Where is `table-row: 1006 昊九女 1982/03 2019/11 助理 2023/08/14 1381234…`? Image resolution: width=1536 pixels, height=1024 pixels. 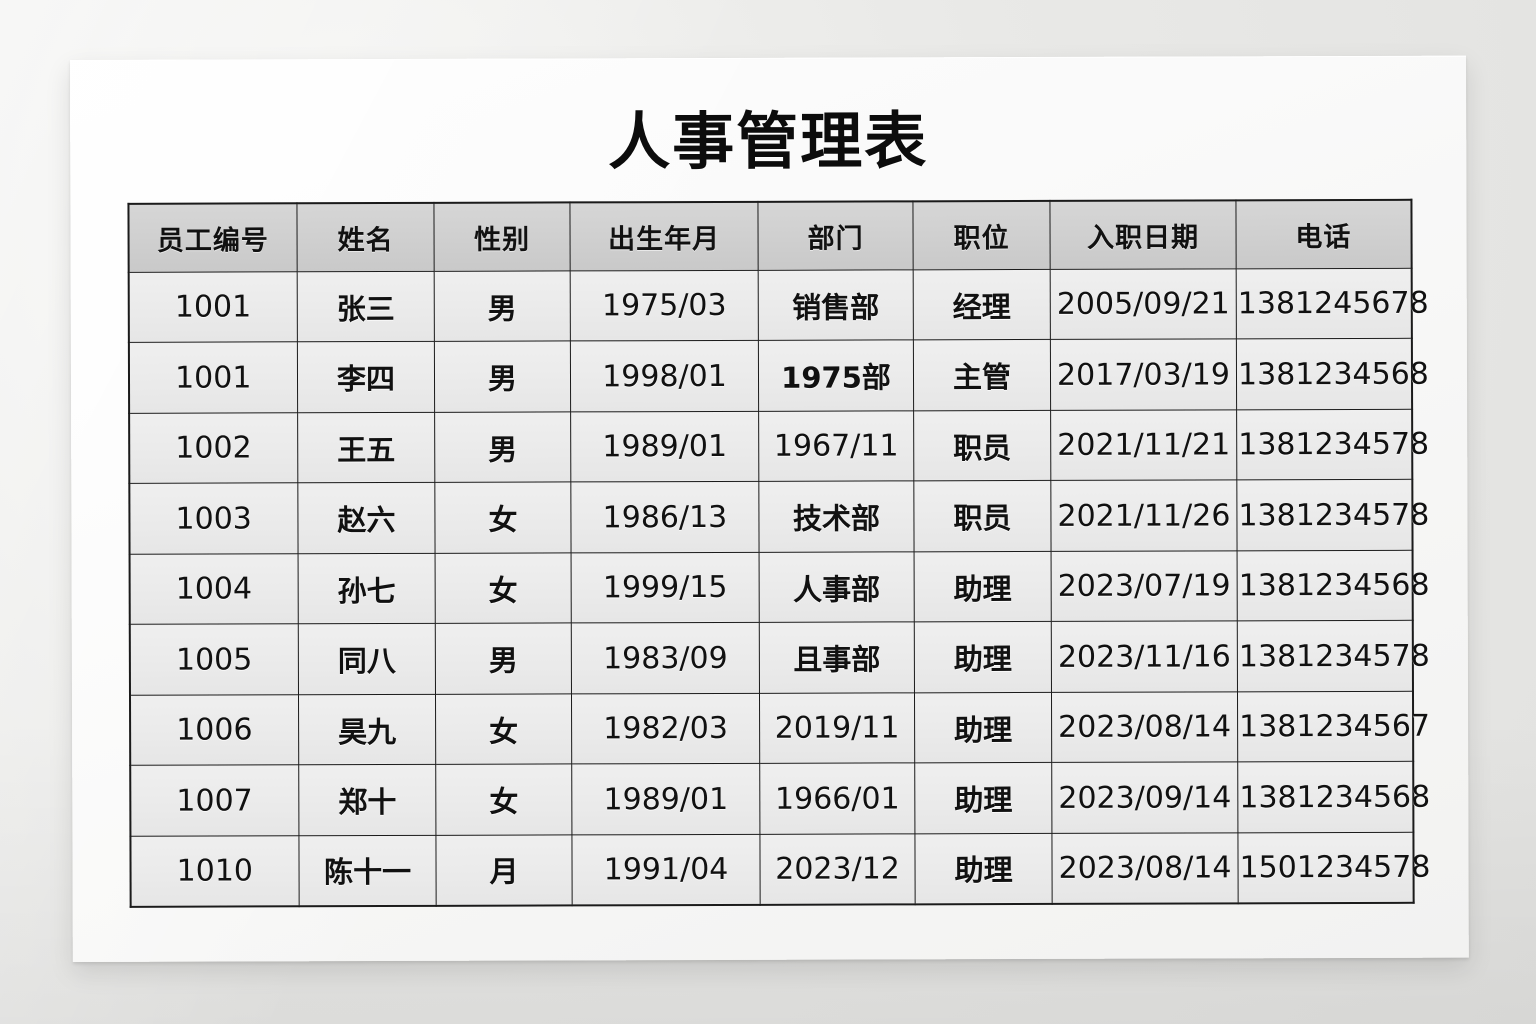 table-row: 1006 昊九女 1982/03 2019/11 助理 2023/08/14 1381234… is located at coordinates (779, 728).